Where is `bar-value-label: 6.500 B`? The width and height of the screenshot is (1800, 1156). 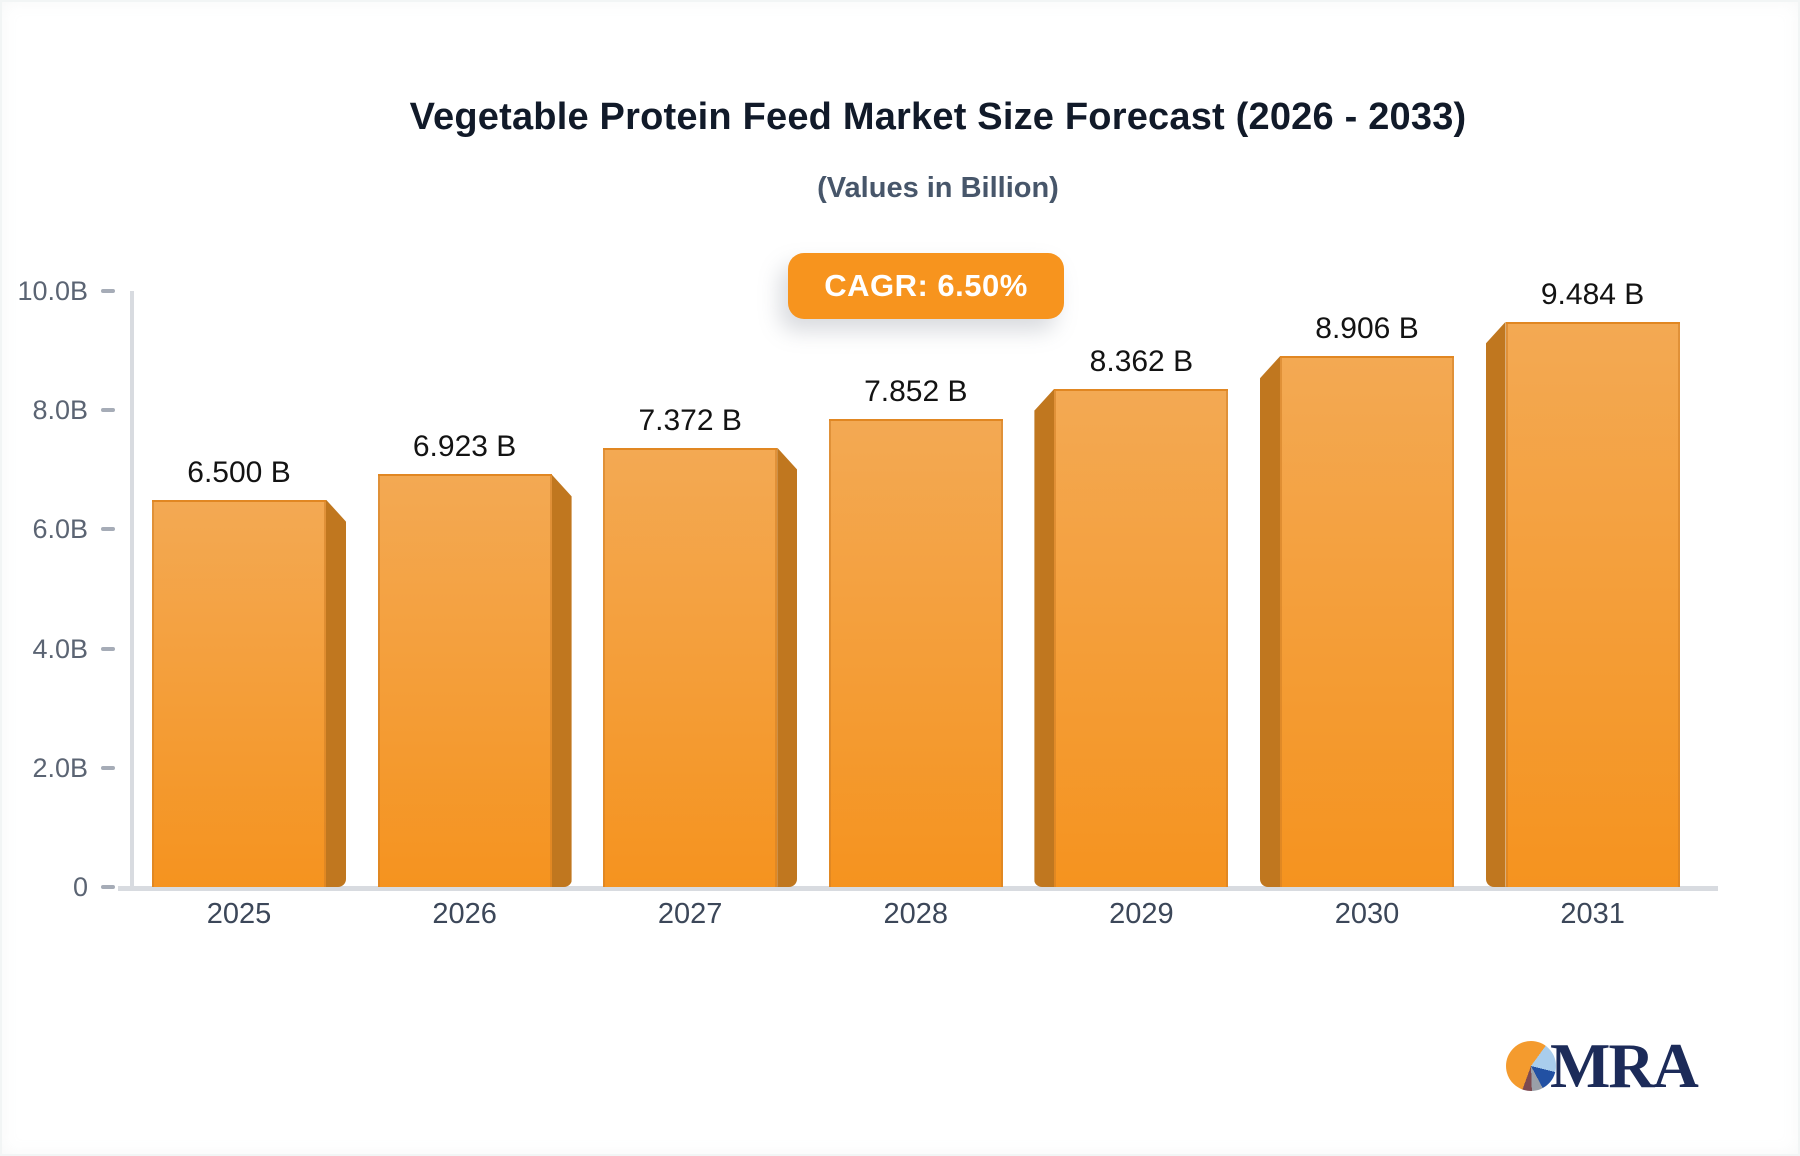 bar-value-label: 6.500 B is located at coordinates (239, 472).